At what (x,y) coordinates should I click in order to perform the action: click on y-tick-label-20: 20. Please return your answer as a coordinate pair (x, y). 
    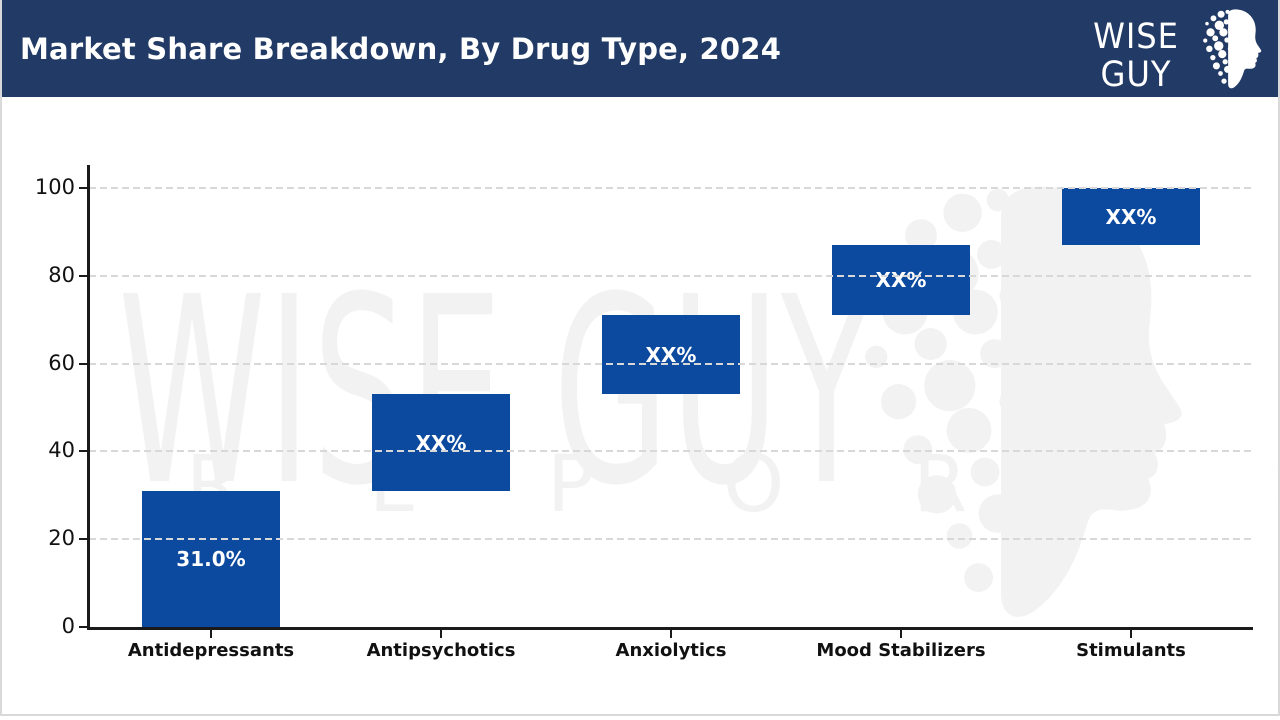
    Looking at the image, I should click on (61, 538).